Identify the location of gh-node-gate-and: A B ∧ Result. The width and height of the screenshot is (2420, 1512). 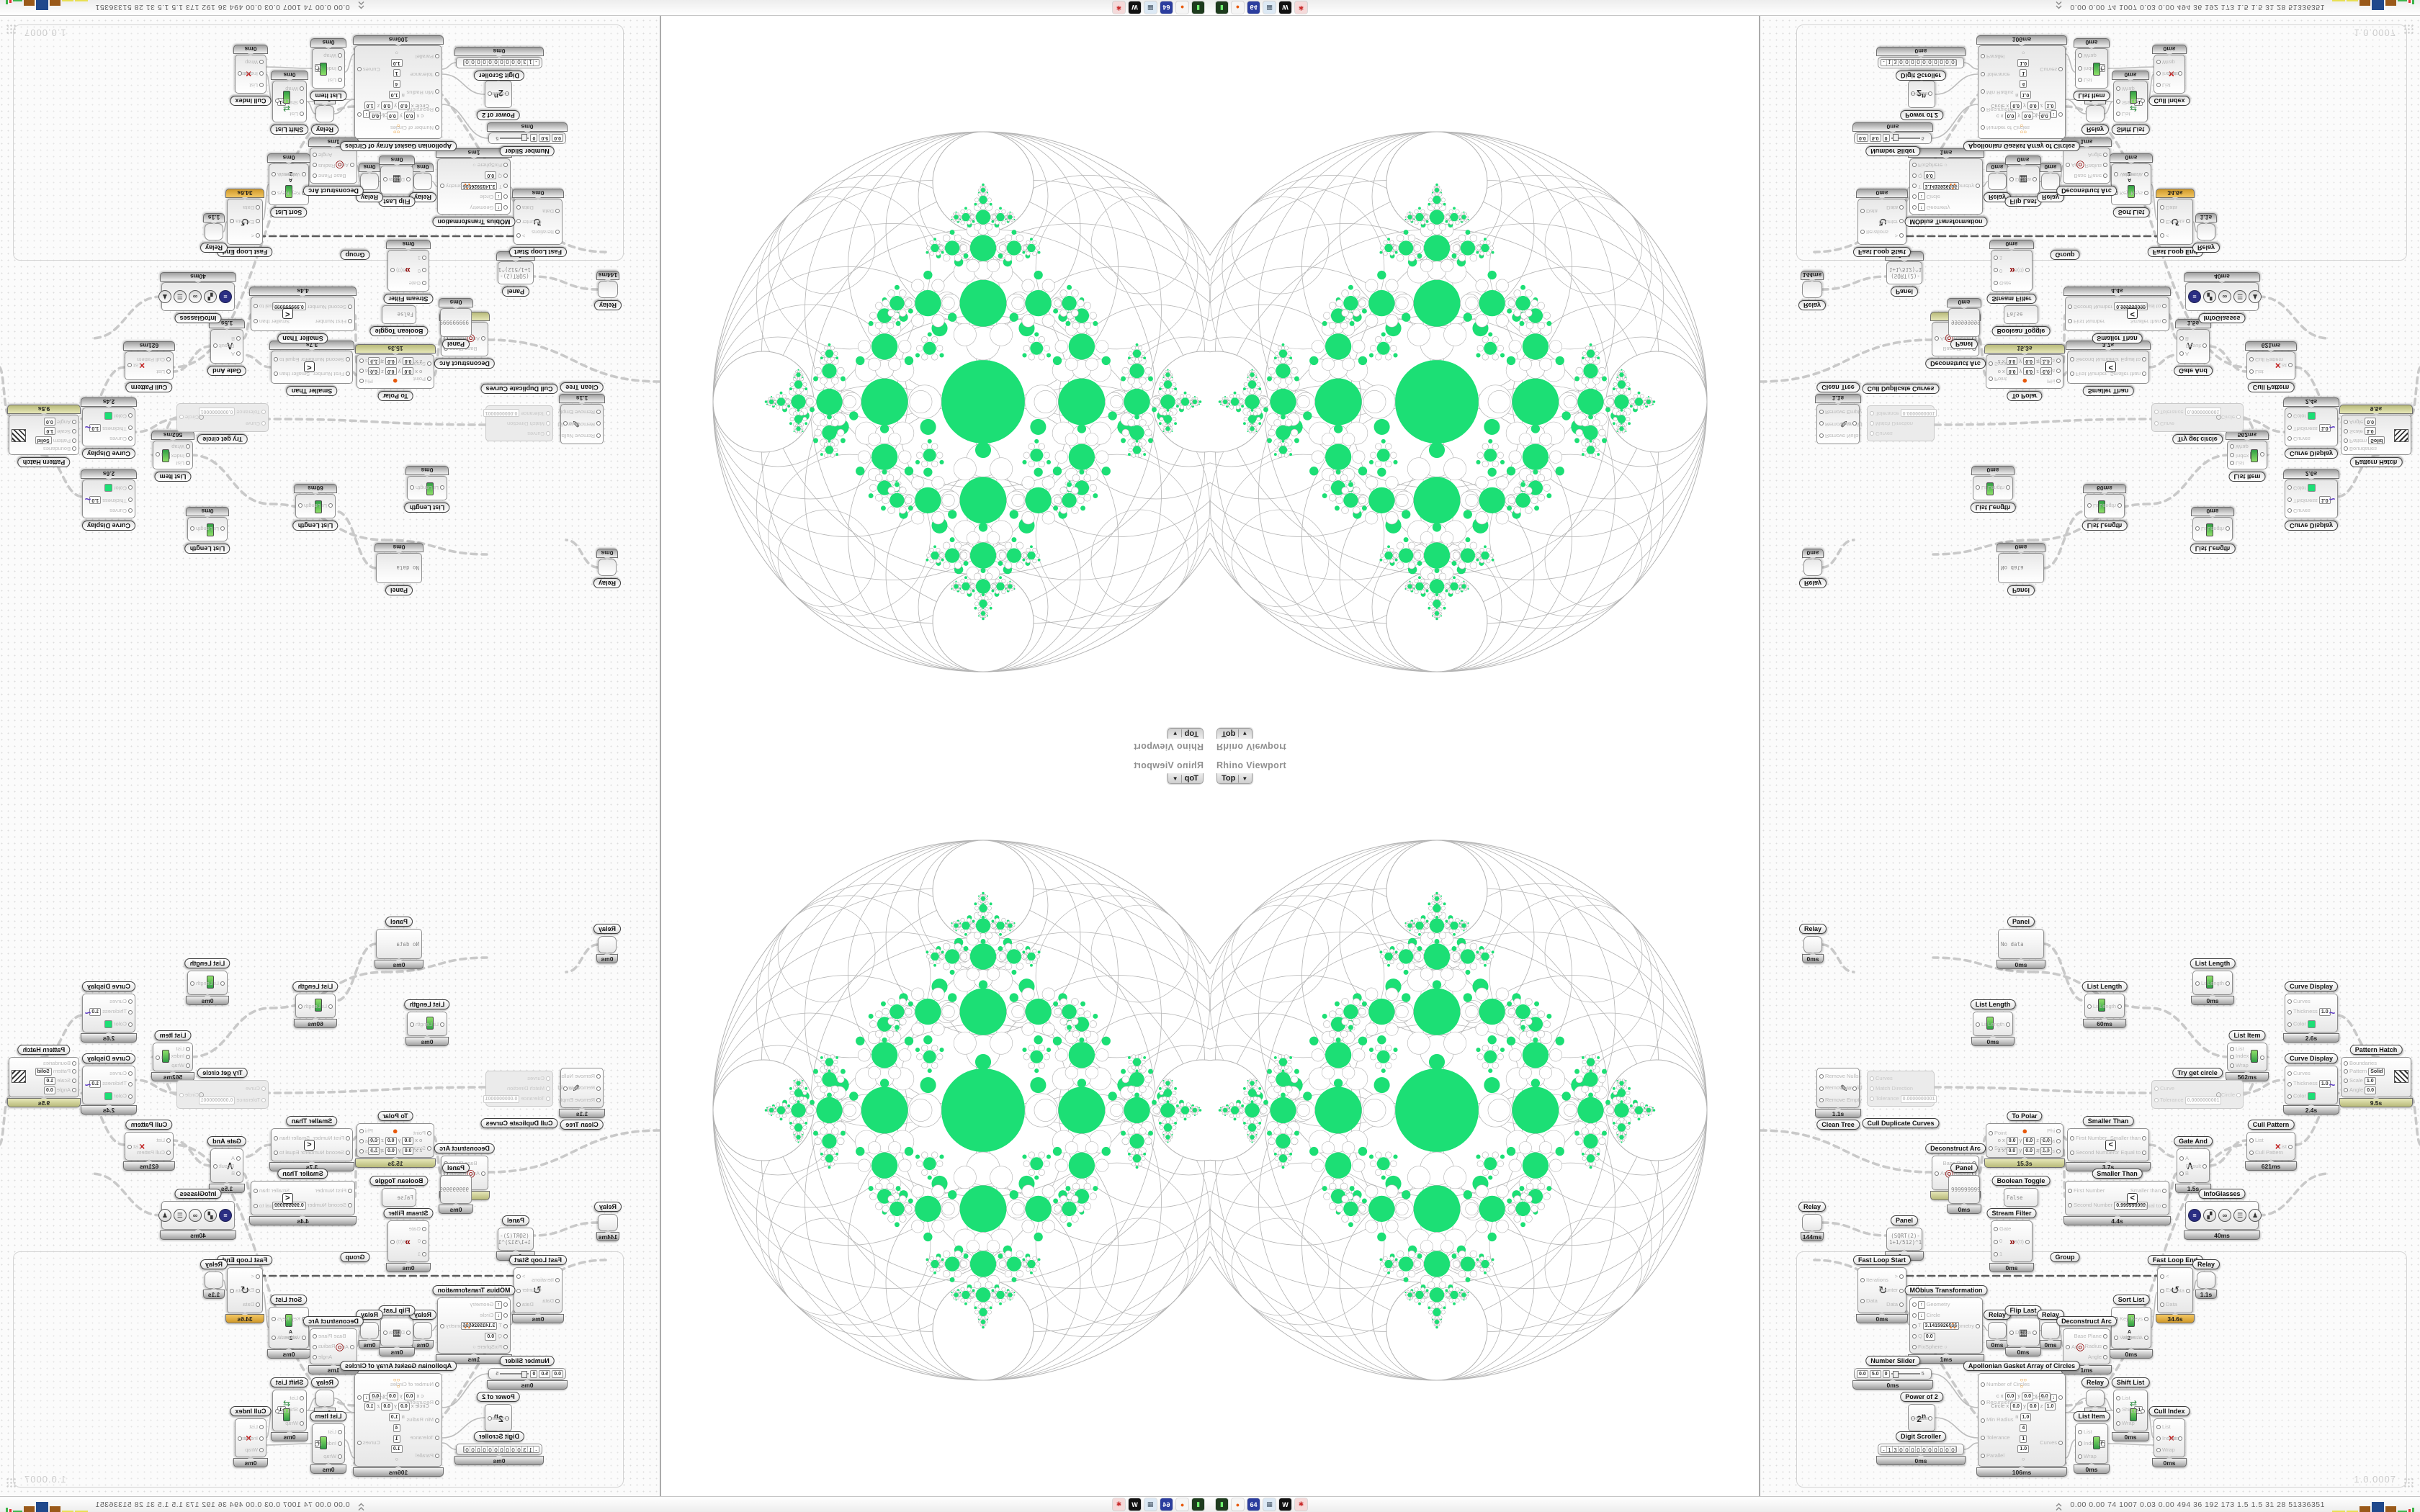
(226, 1165).